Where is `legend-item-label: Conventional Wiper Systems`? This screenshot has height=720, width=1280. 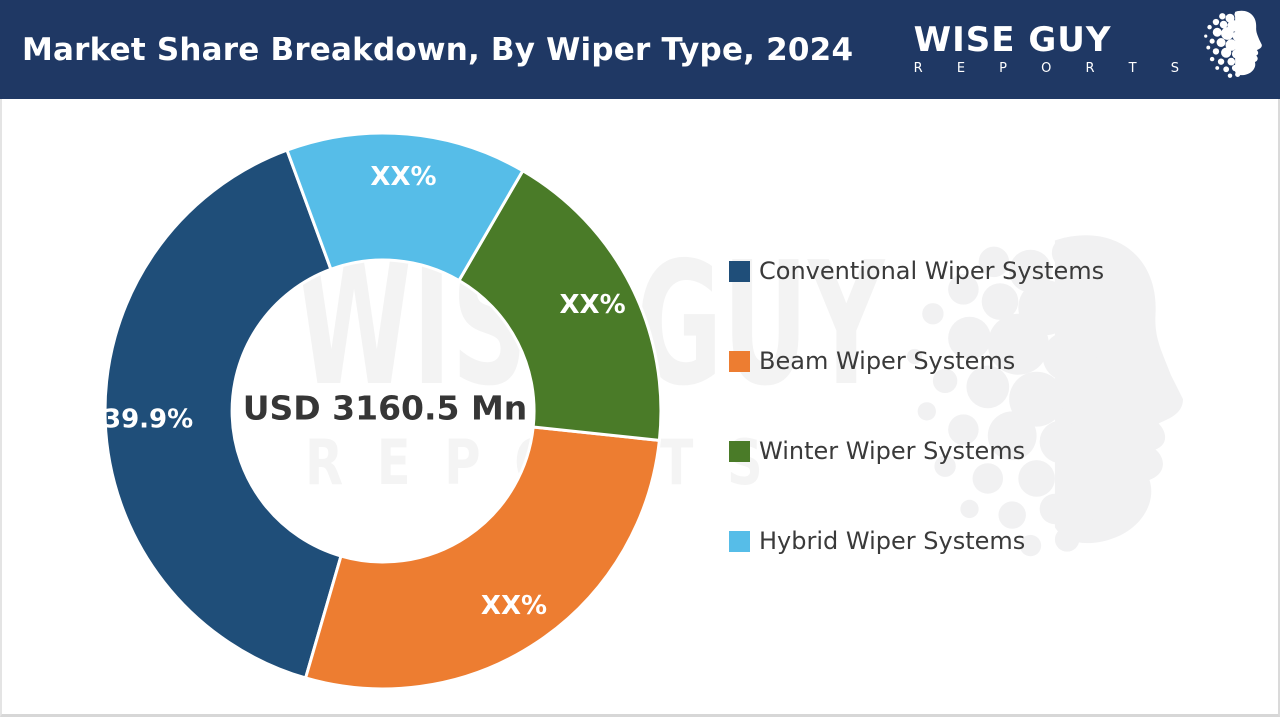
legend-item-label: Conventional Wiper Systems is located at coordinates (932, 271).